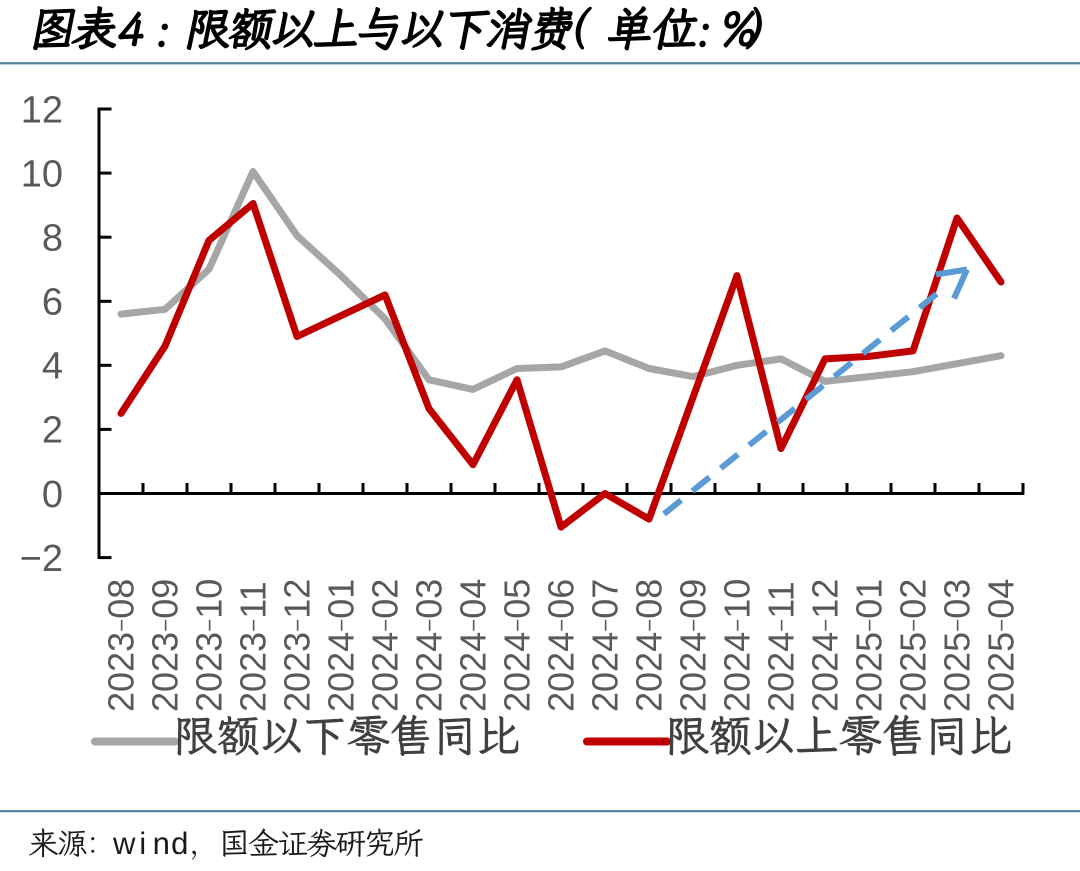 The height and width of the screenshot is (871, 1080). Describe the element at coordinates (605, 645) in the screenshot. I see `svg-text: 2024−07` at that location.